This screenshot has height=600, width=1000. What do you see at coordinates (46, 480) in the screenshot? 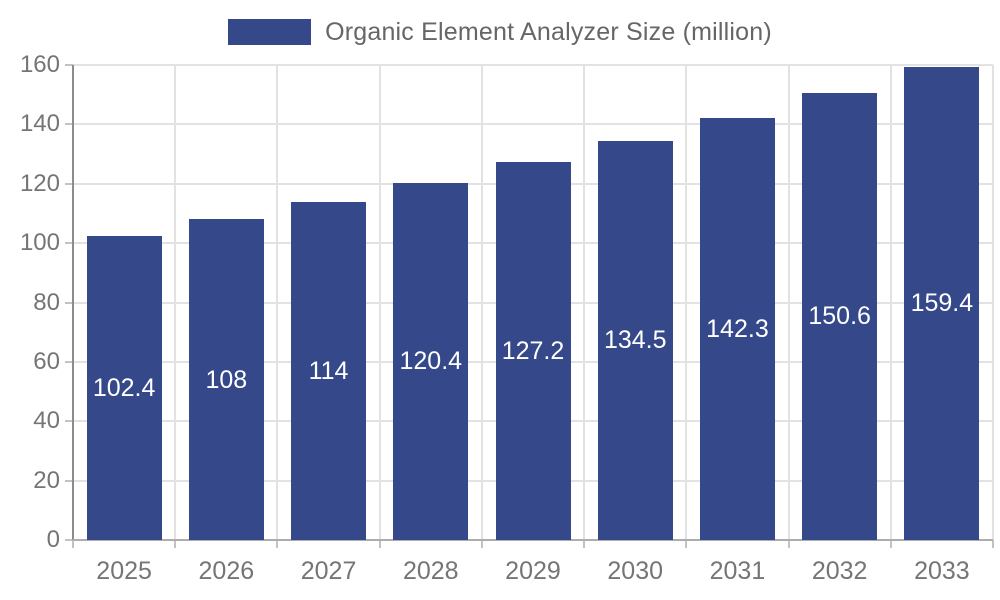
I see `y-axis-tick-label: 20` at bounding box center [46, 480].